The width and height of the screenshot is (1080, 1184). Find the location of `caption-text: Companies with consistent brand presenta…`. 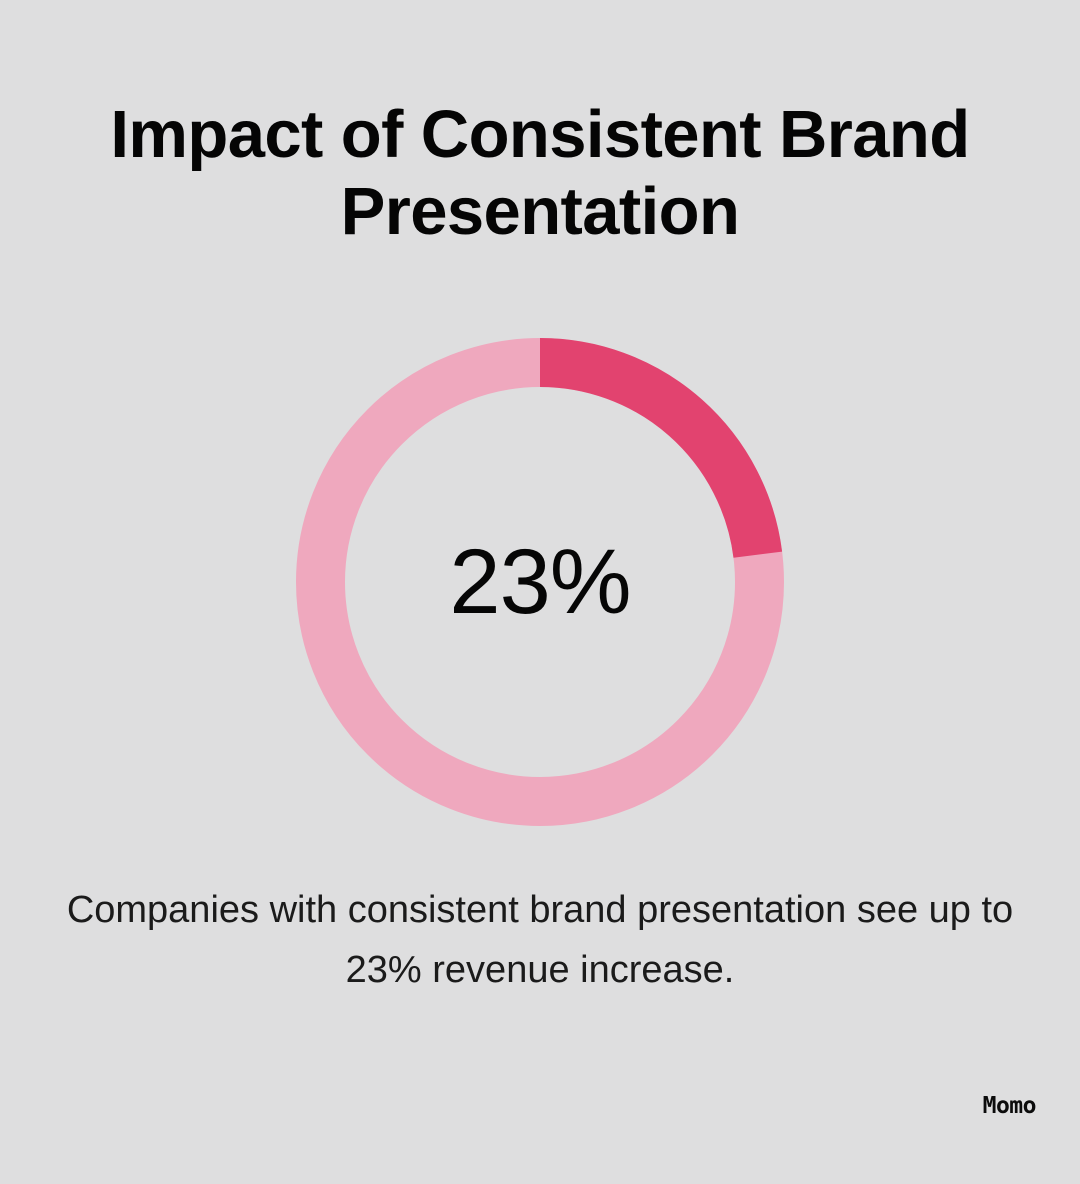

caption-text: Companies with consistent brand presenta… is located at coordinates (540, 940).